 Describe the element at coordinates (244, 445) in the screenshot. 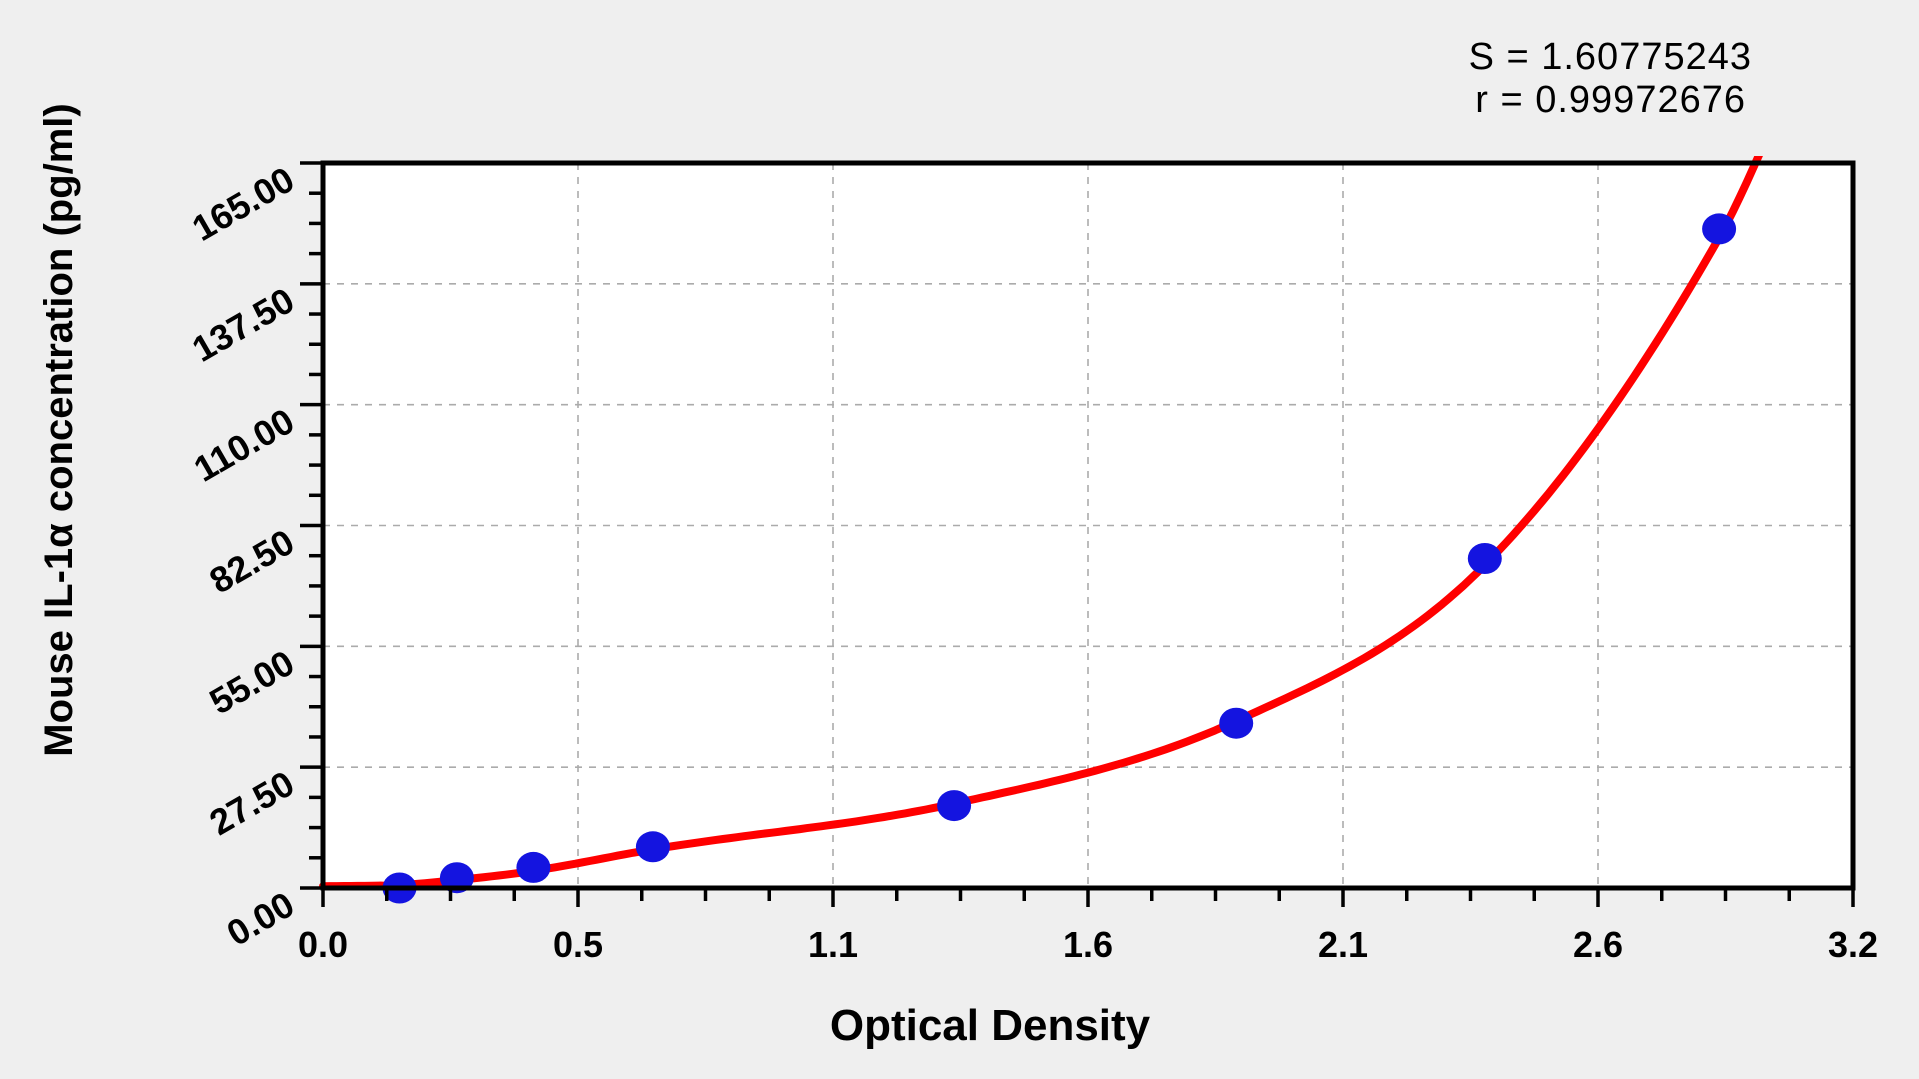

I see `y-tick-label: 110.00` at that location.